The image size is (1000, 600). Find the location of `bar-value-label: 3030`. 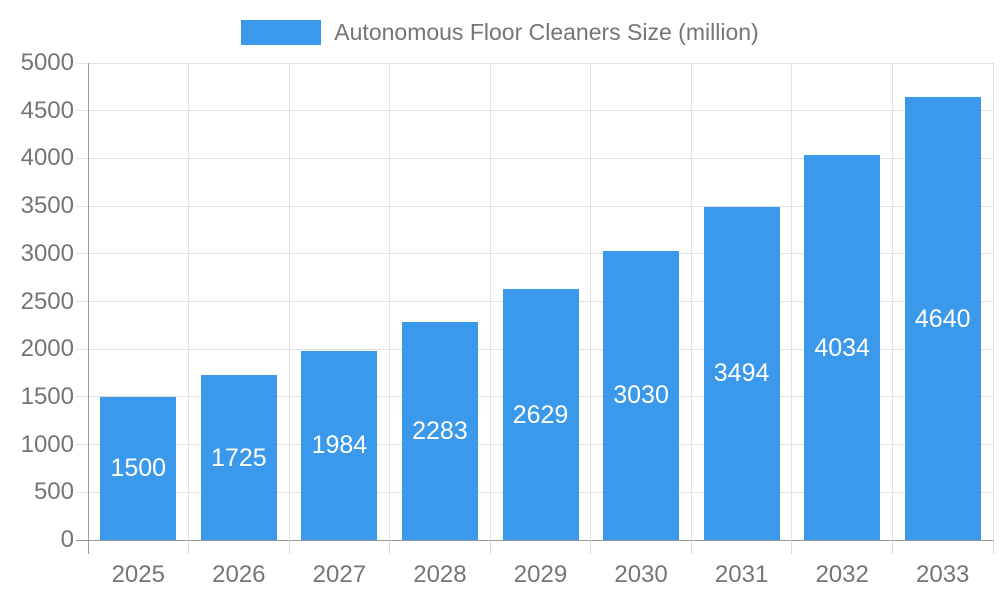

bar-value-label: 3030 is located at coordinates (641, 395).